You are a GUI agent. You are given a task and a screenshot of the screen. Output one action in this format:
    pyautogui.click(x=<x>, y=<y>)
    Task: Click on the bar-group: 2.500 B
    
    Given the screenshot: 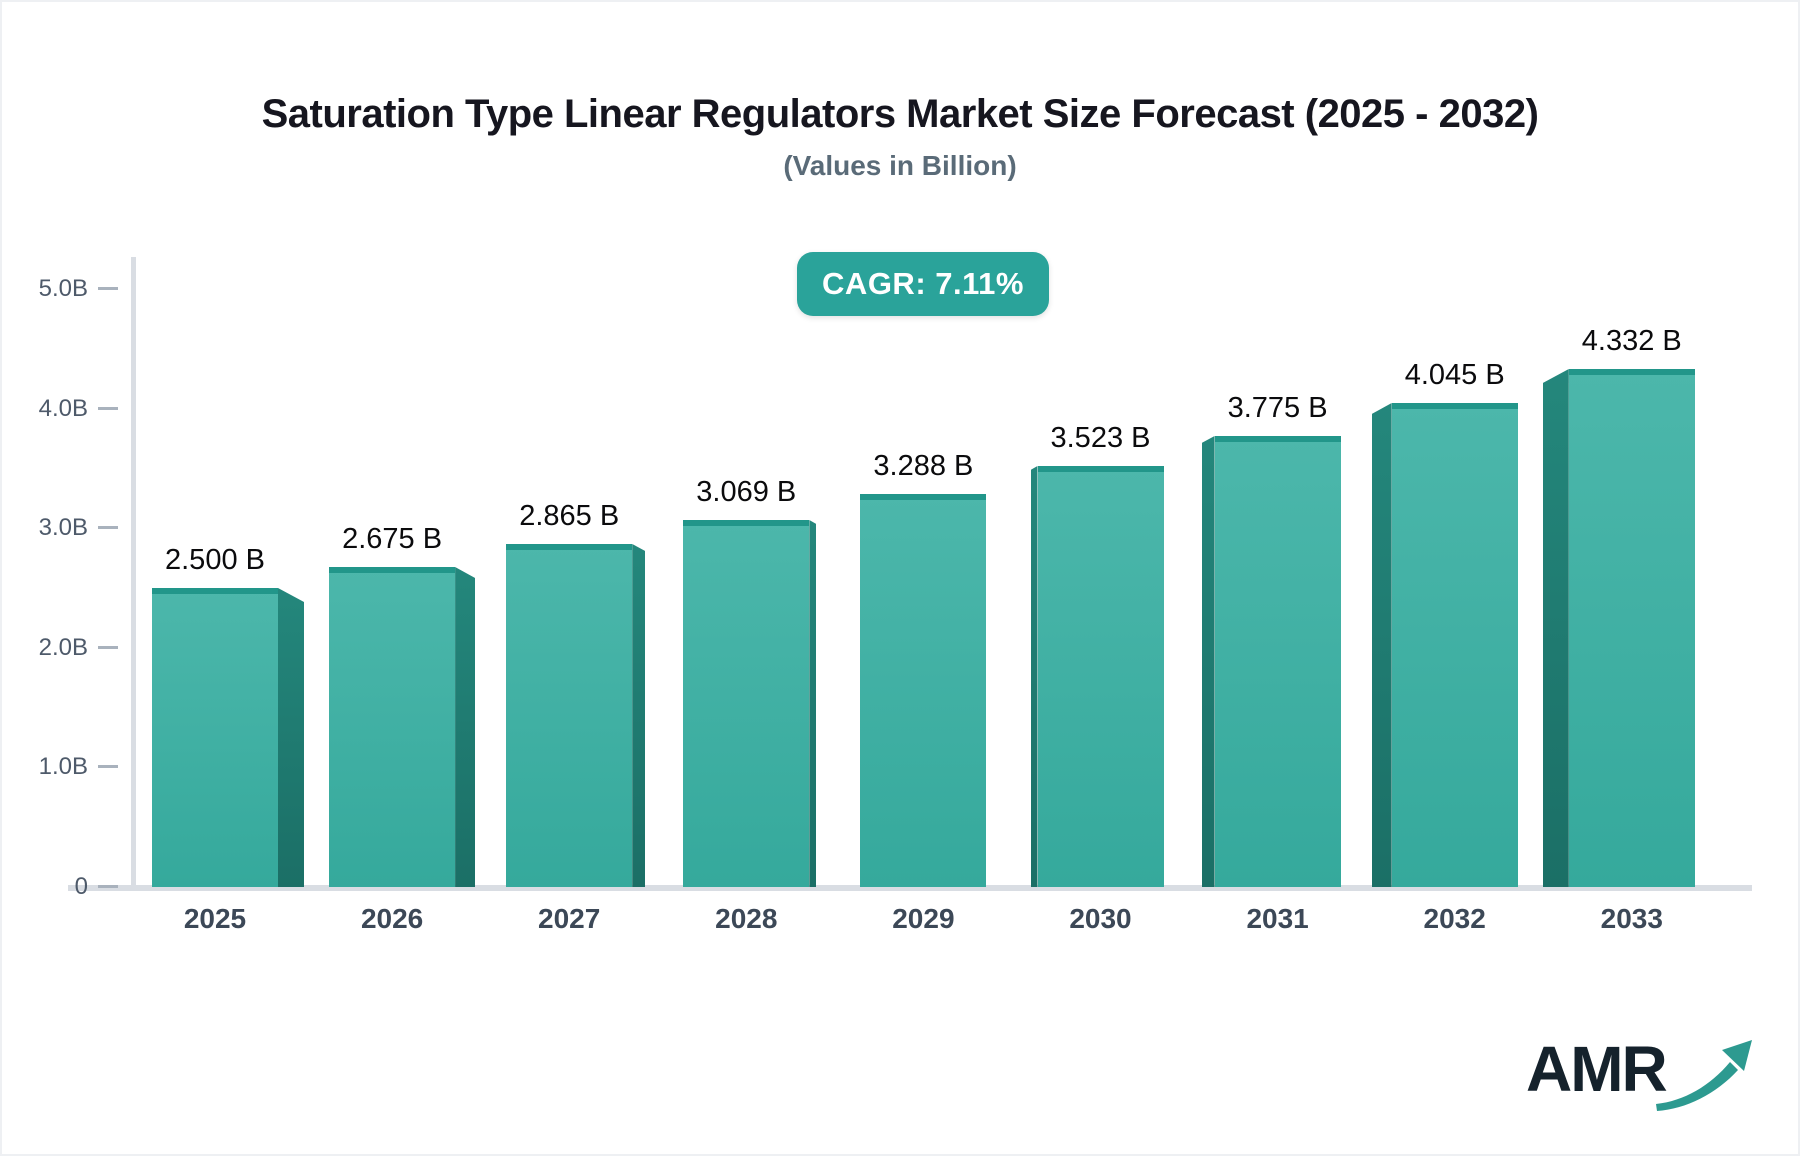 What is the action you would take?
    pyautogui.click(x=228, y=715)
    